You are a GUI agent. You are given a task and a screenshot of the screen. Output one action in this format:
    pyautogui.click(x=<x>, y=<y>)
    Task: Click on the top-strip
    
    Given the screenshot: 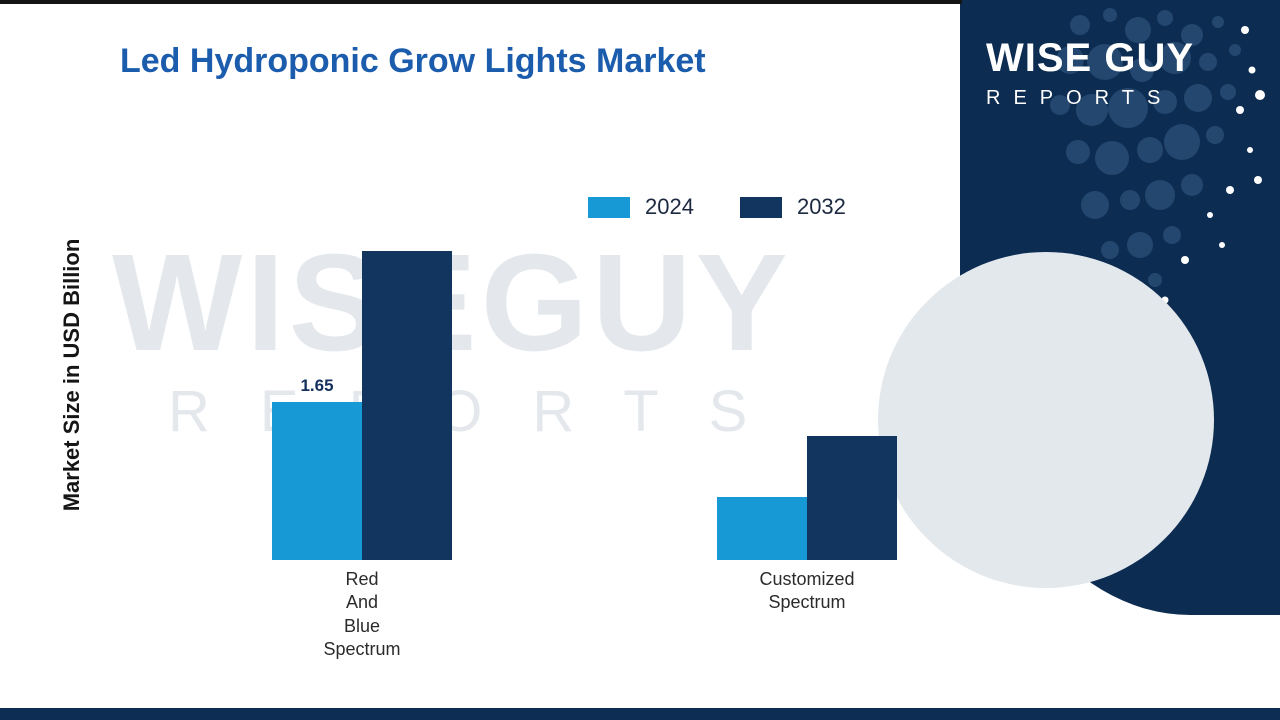 What is the action you would take?
    pyautogui.click(x=481, y=2)
    